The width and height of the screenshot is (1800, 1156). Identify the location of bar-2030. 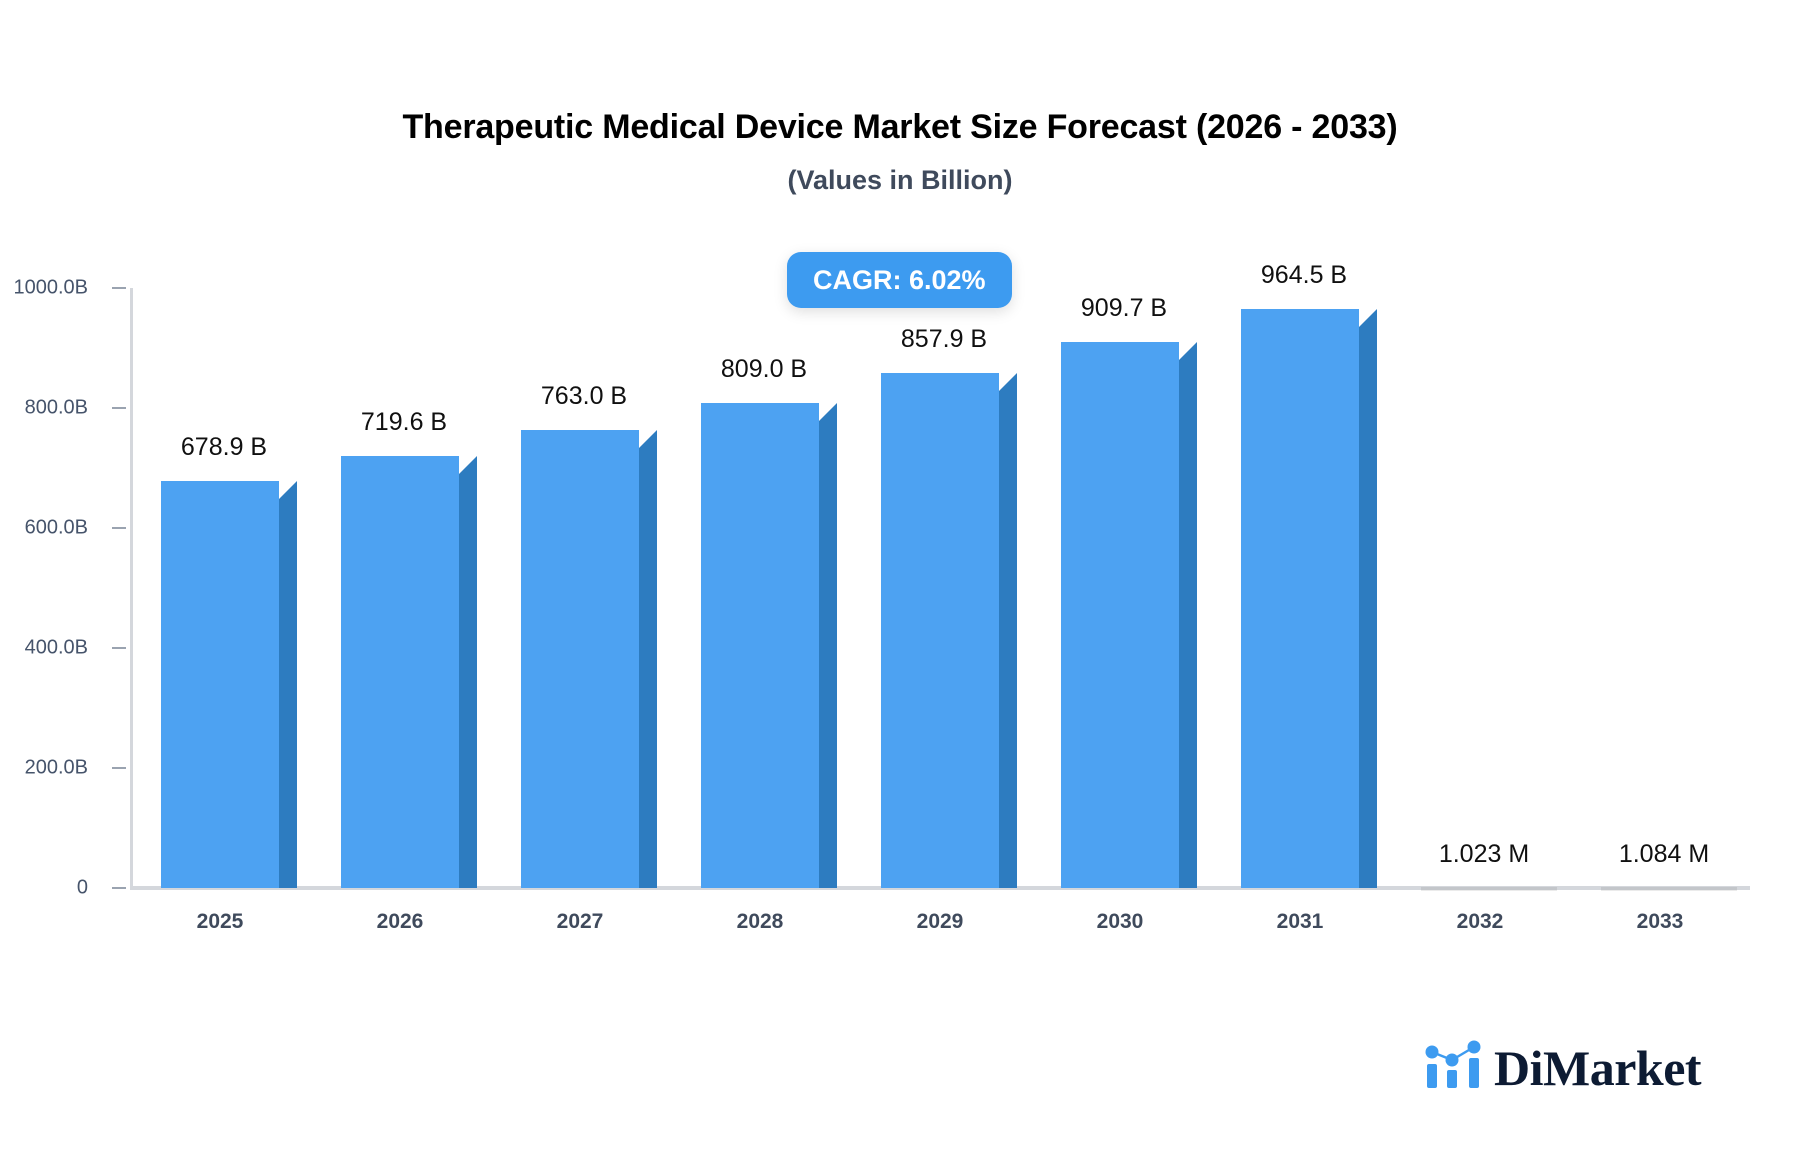
(1129, 588).